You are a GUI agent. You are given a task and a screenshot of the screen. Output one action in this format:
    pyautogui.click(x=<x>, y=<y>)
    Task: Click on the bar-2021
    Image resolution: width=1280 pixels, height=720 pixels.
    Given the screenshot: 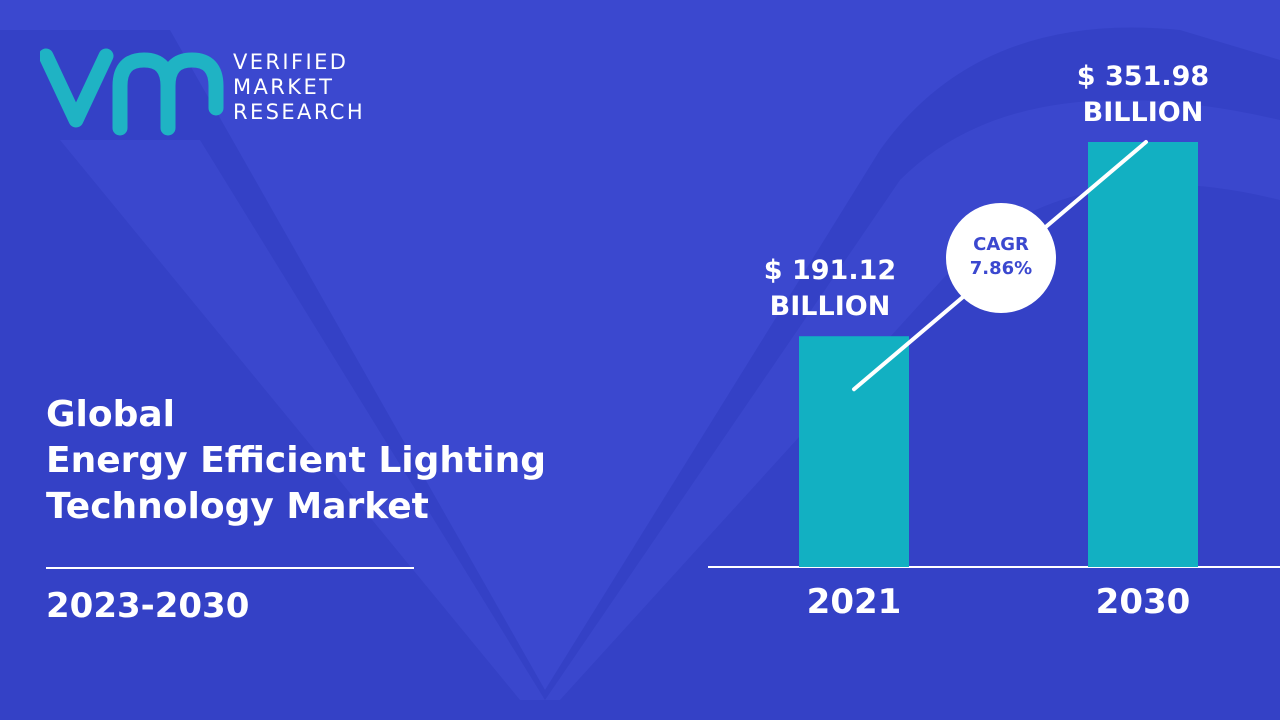 What is the action you would take?
    pyautogui.click(x=854, y=451)
    